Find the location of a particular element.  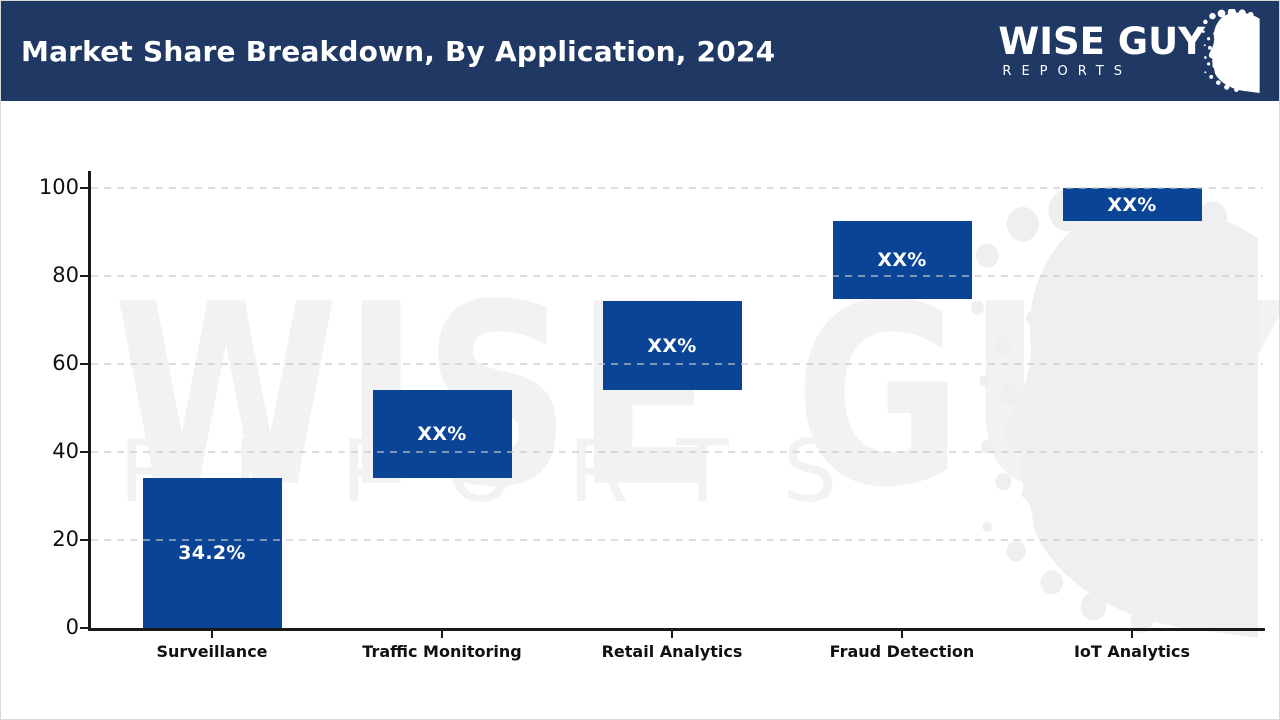

bar-iot-analytics: XX% is located at coordinates (1132, 204).